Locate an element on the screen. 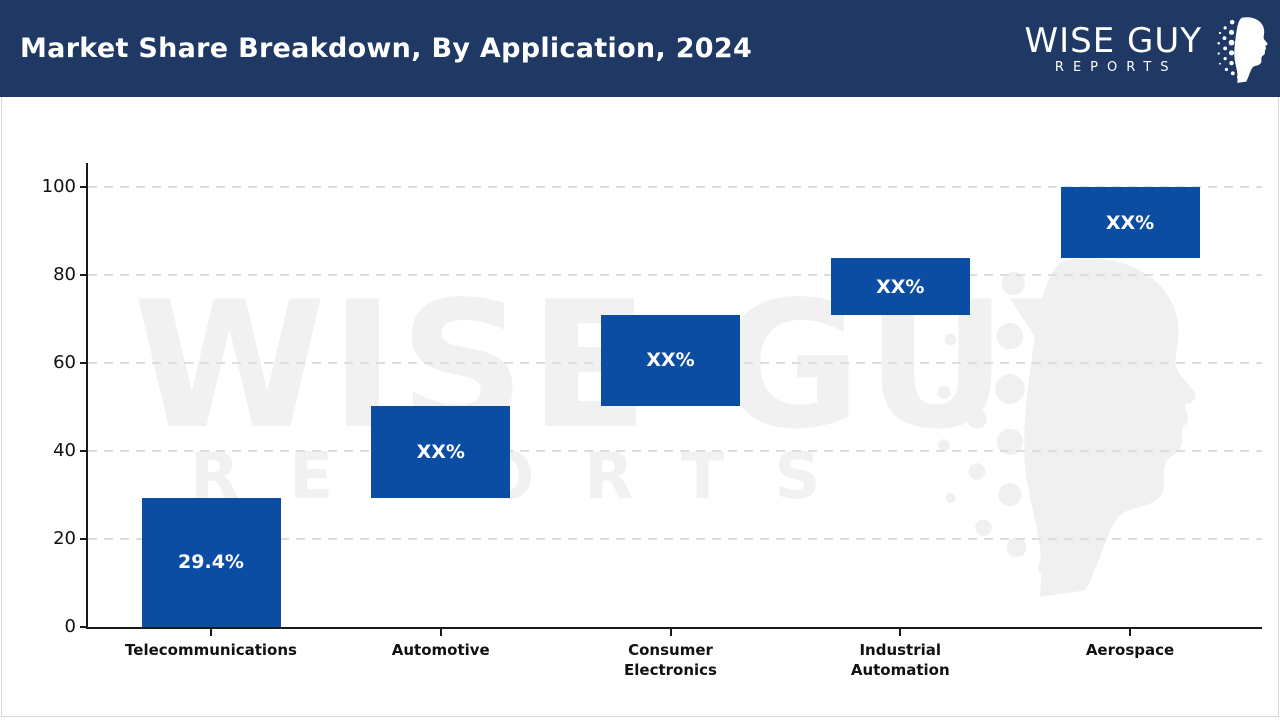 The image size is (1280, 720). y-tick-label-80: 80 is located at coordinates (64, 274).